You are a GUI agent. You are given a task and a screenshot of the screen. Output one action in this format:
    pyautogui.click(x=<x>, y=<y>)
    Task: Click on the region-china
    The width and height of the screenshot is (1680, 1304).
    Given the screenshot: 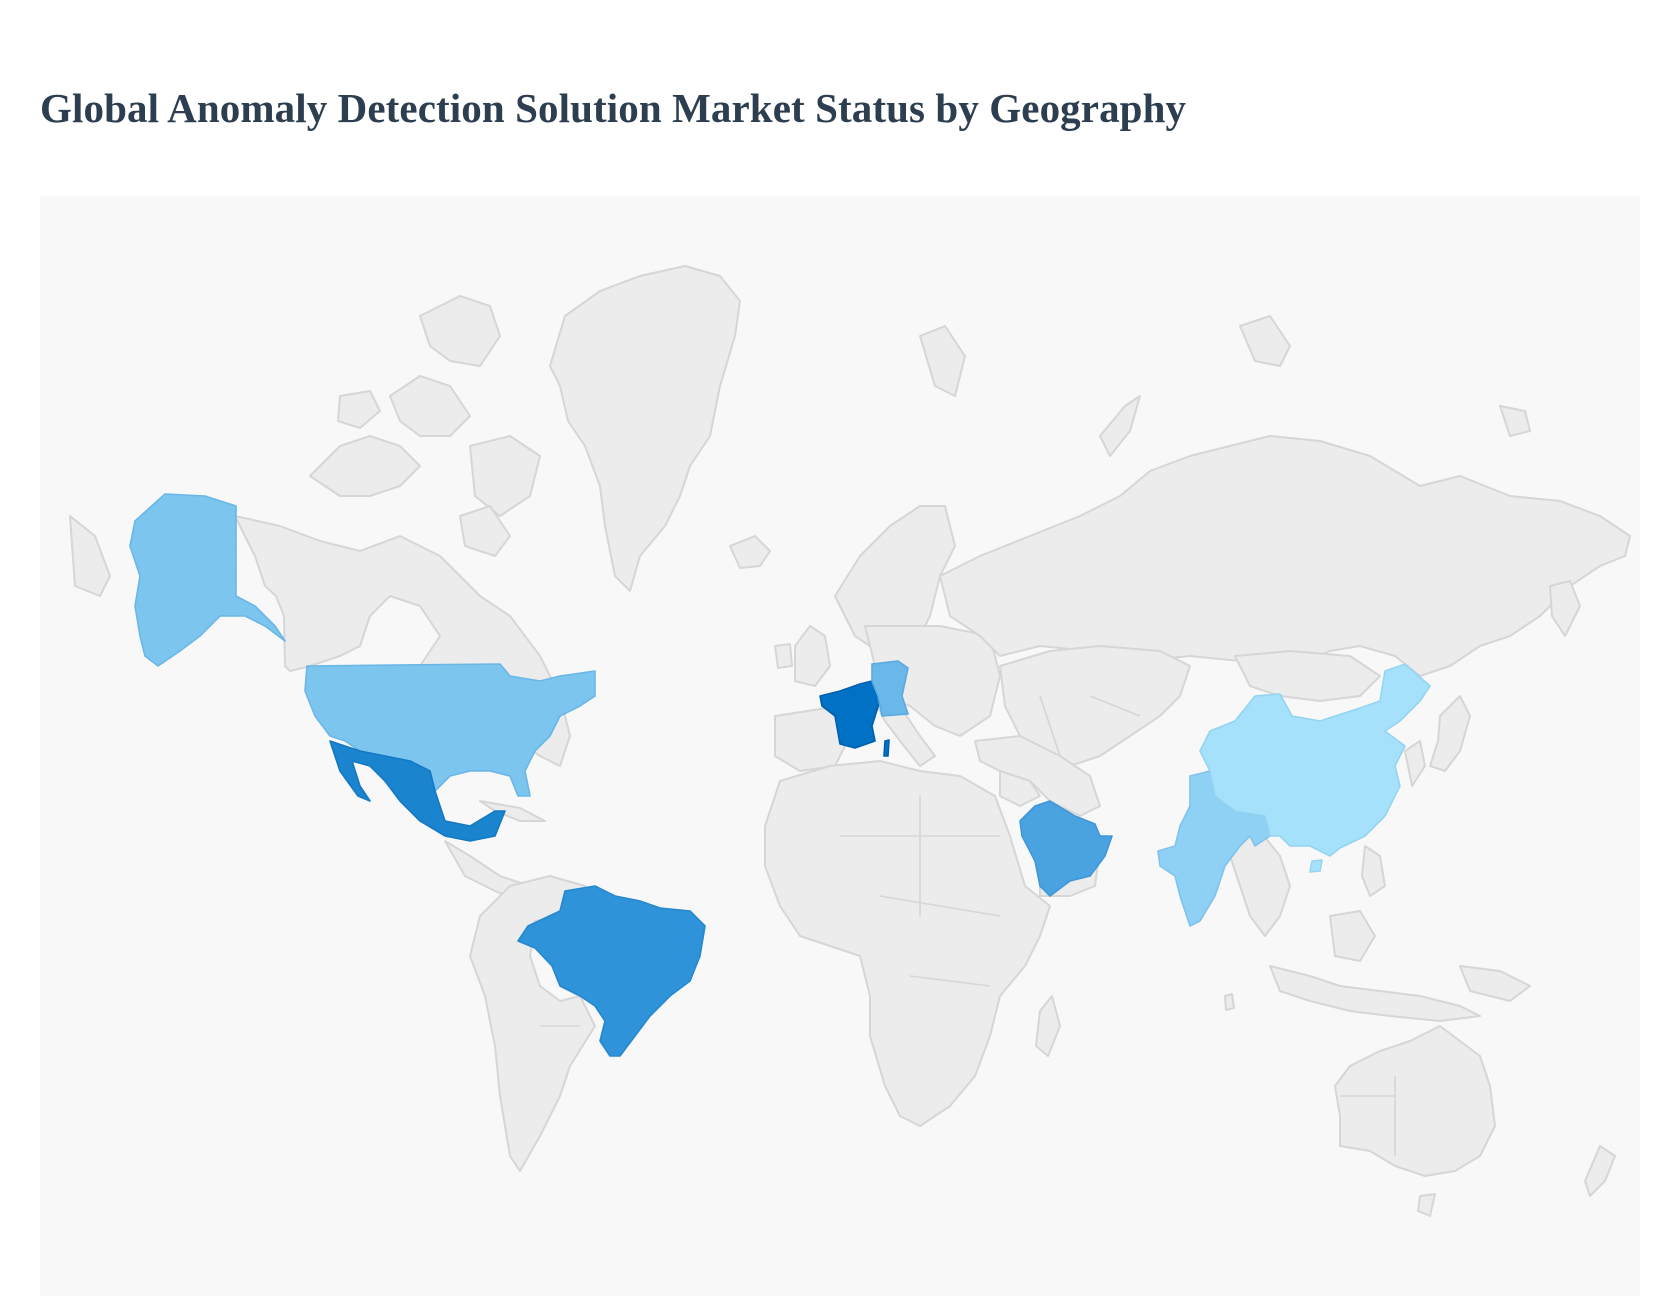 What is the action you would take?
    pyautogui.click(x=1315, y=760)
    